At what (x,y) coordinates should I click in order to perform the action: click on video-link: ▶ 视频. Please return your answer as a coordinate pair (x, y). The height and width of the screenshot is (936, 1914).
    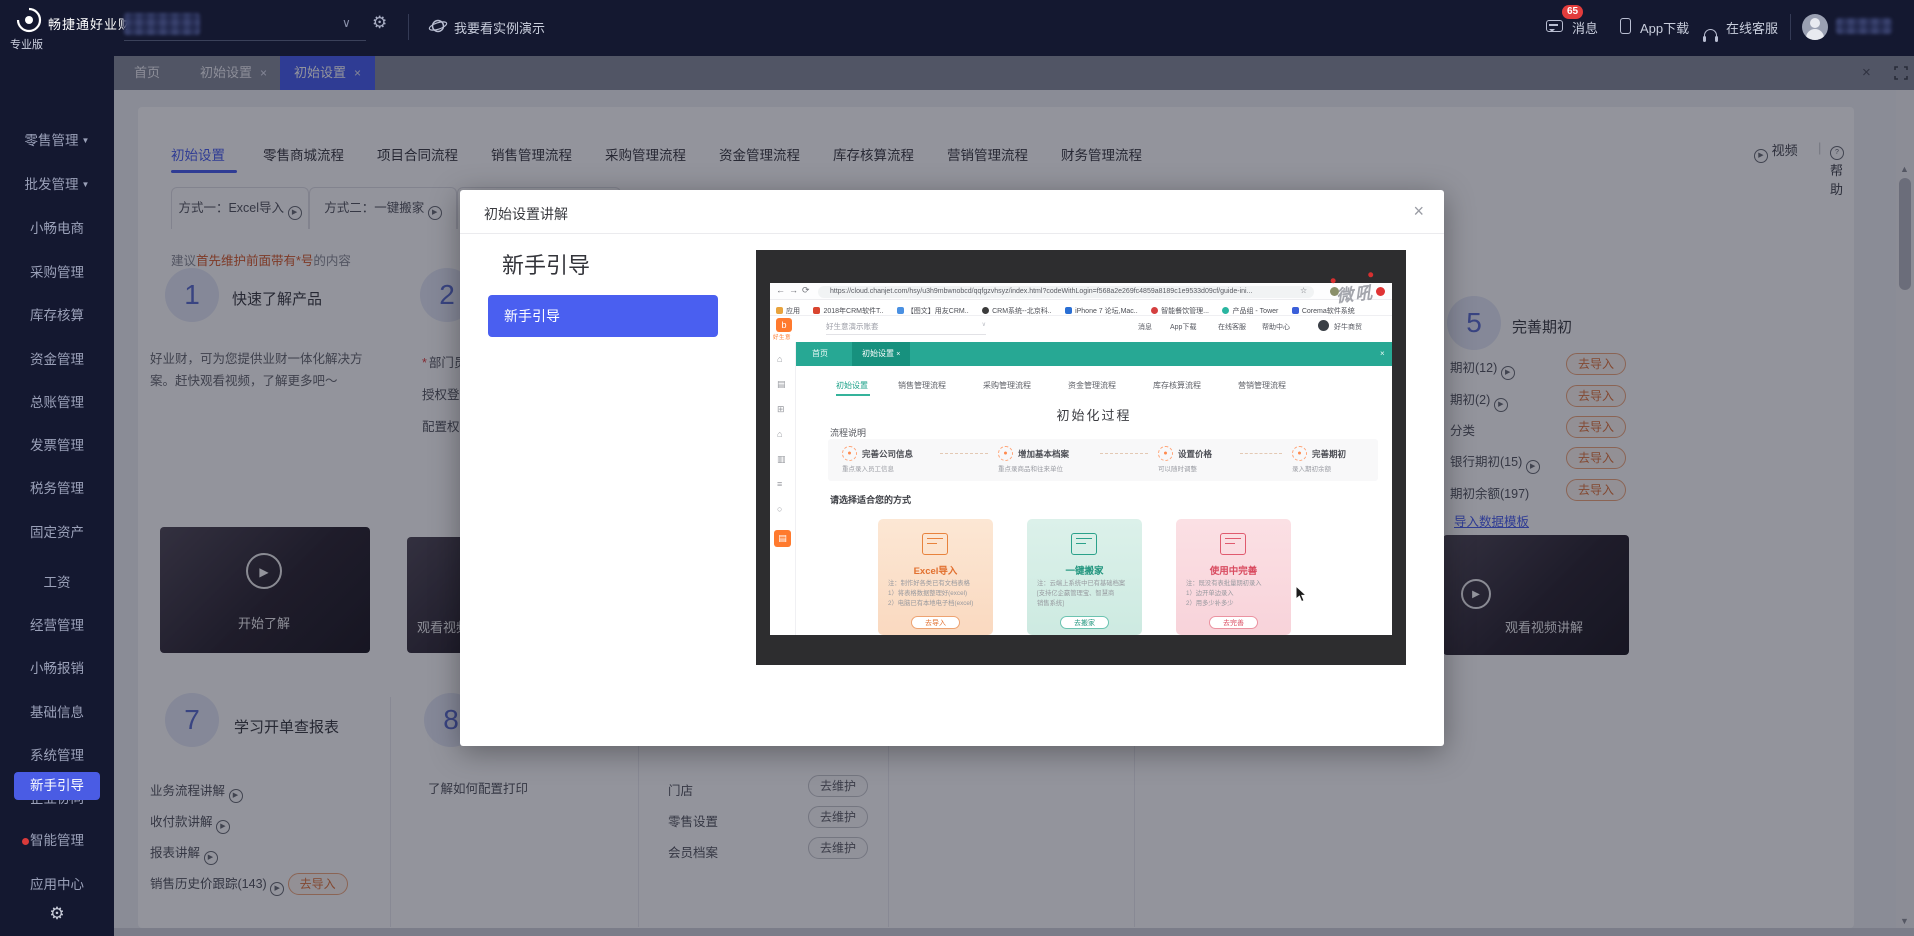
    Looking at the image, I should click on (1776, 151).